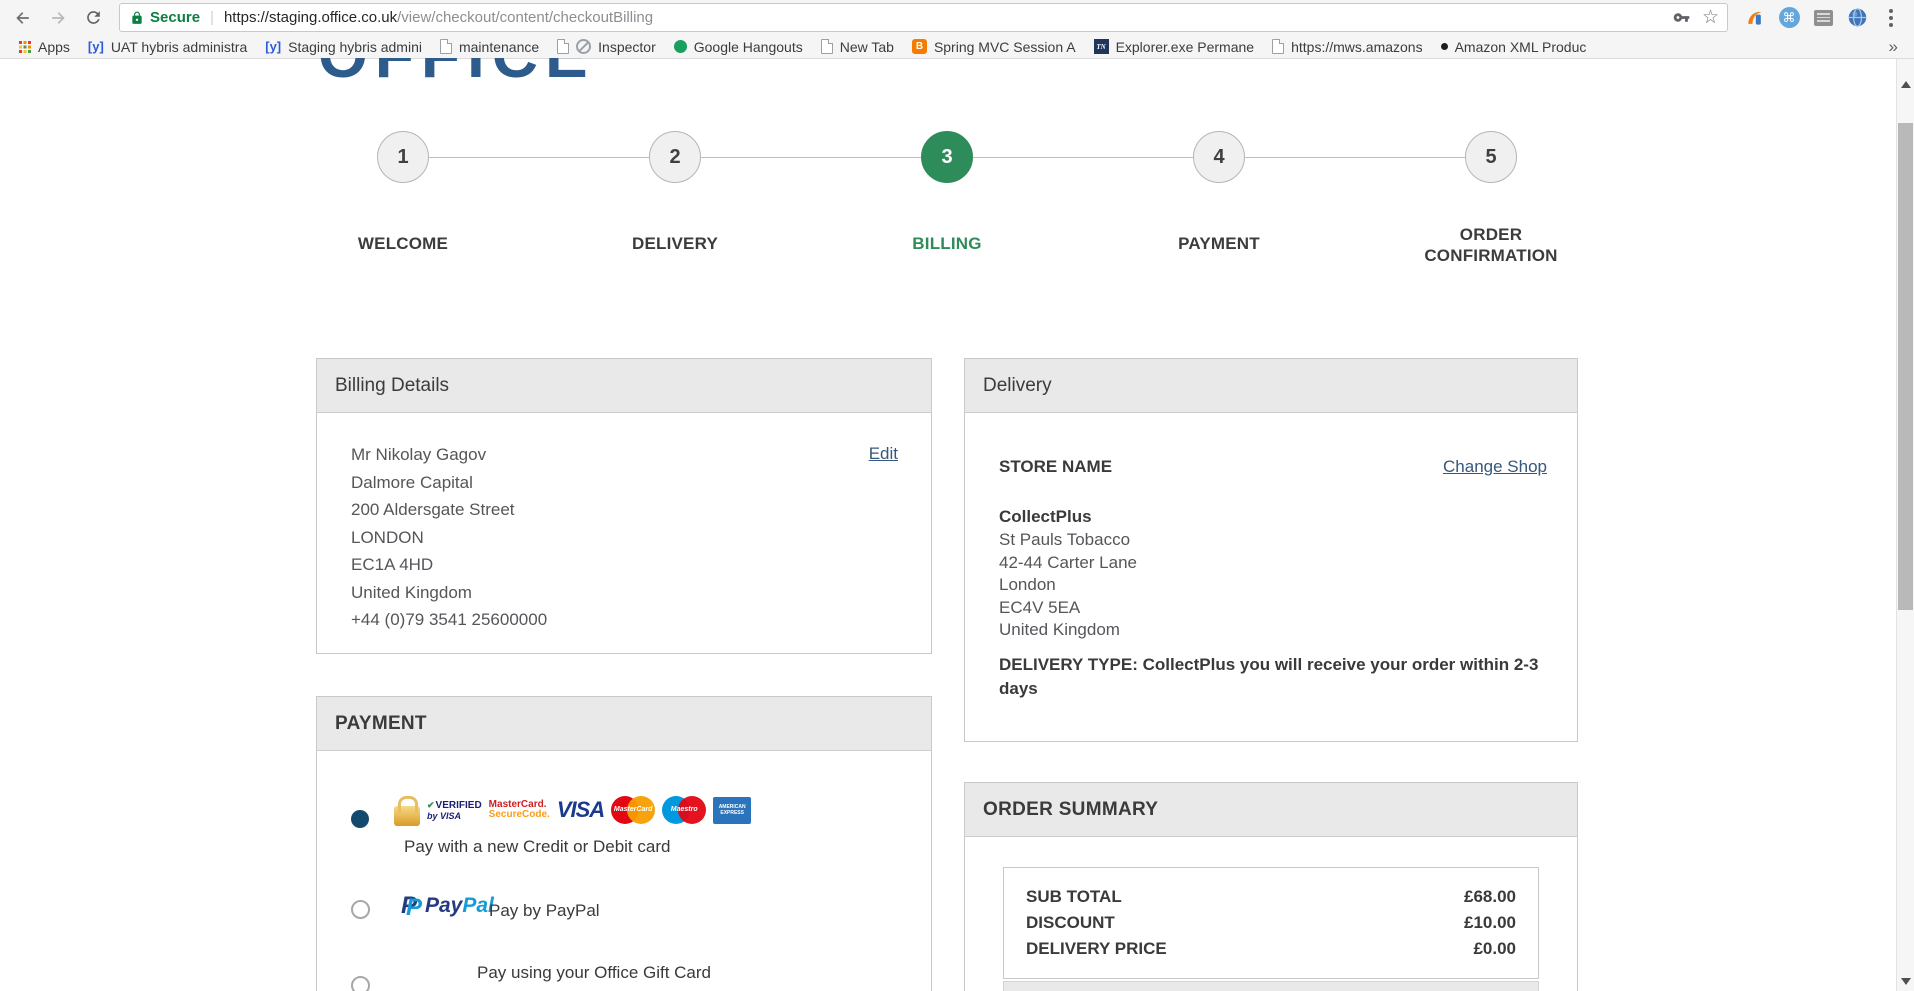  I want to click on step-number: 5, so click(1491, 156).